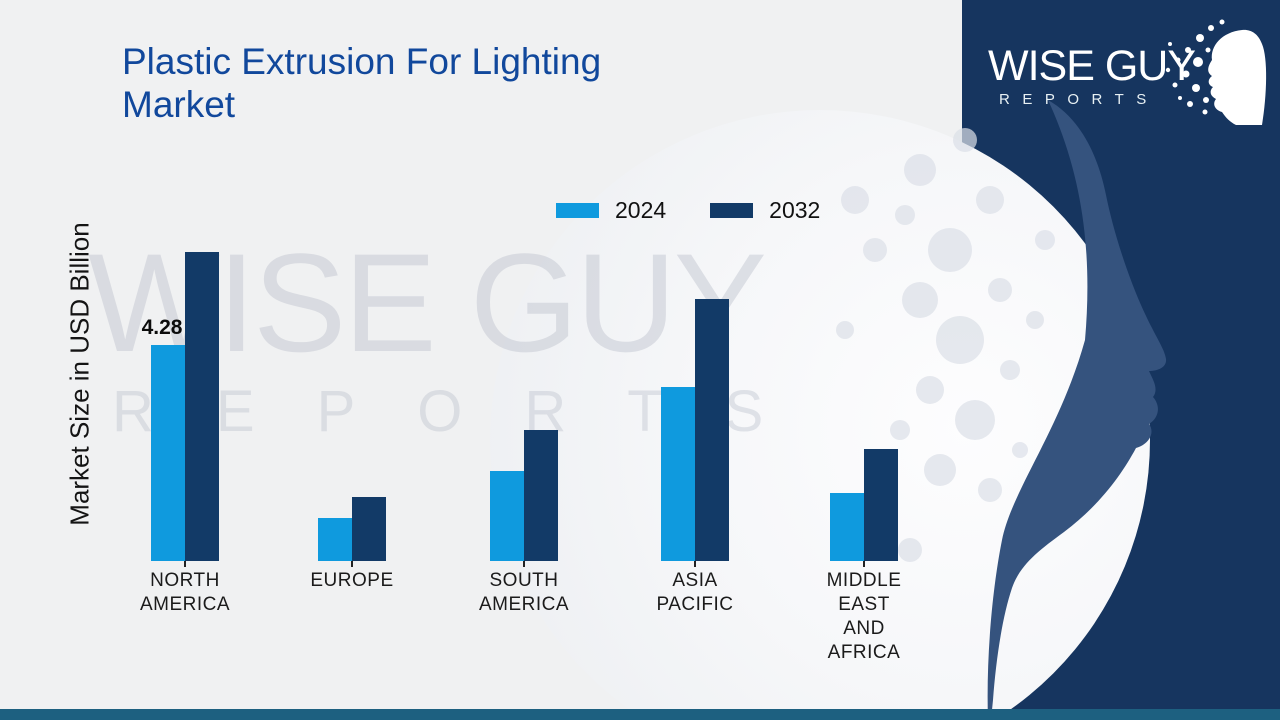 Image resolution: width=1280 pixels, height=720 pixels. What do you see at coordinates (1077, 410) in the screenshot?
I see `face-silhouette` at bounding box center [1077, 410].